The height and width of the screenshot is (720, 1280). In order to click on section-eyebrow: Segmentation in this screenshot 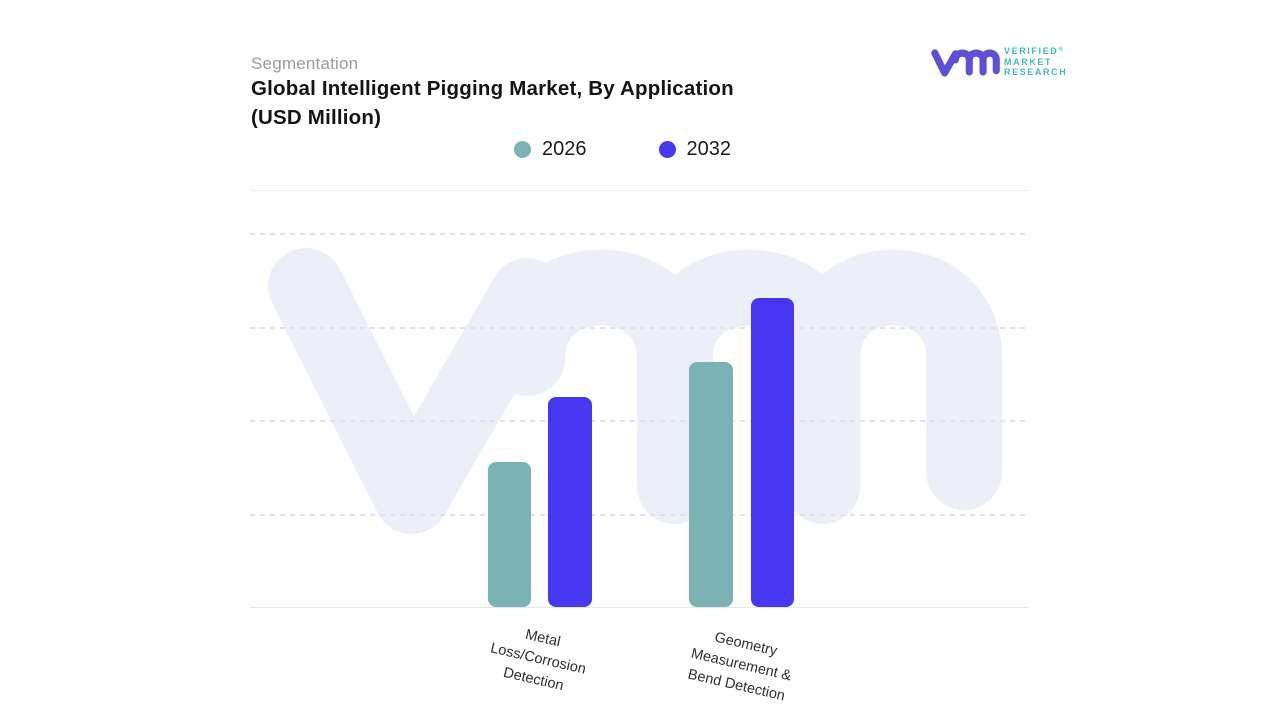, I will do `click(305, 63)`.